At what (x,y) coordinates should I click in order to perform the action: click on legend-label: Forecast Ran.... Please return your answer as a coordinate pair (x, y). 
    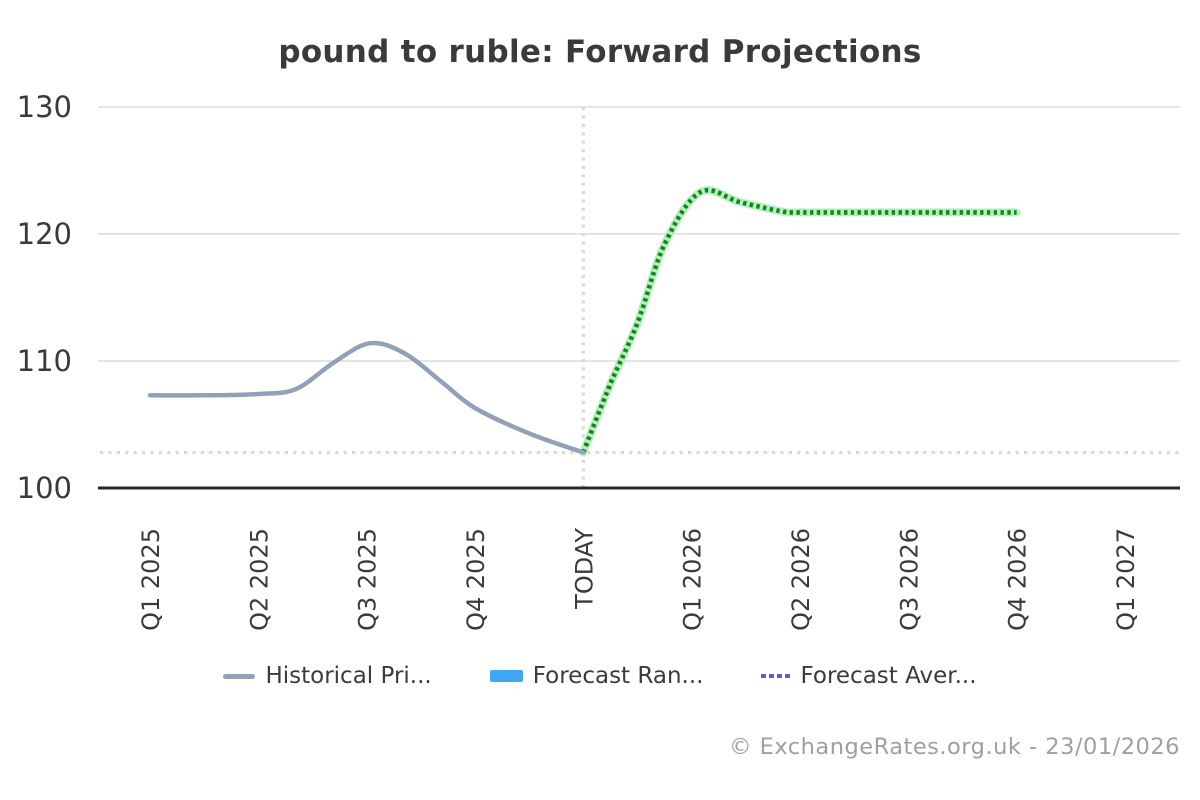
    Looking at the image, I should click on (618, 676).